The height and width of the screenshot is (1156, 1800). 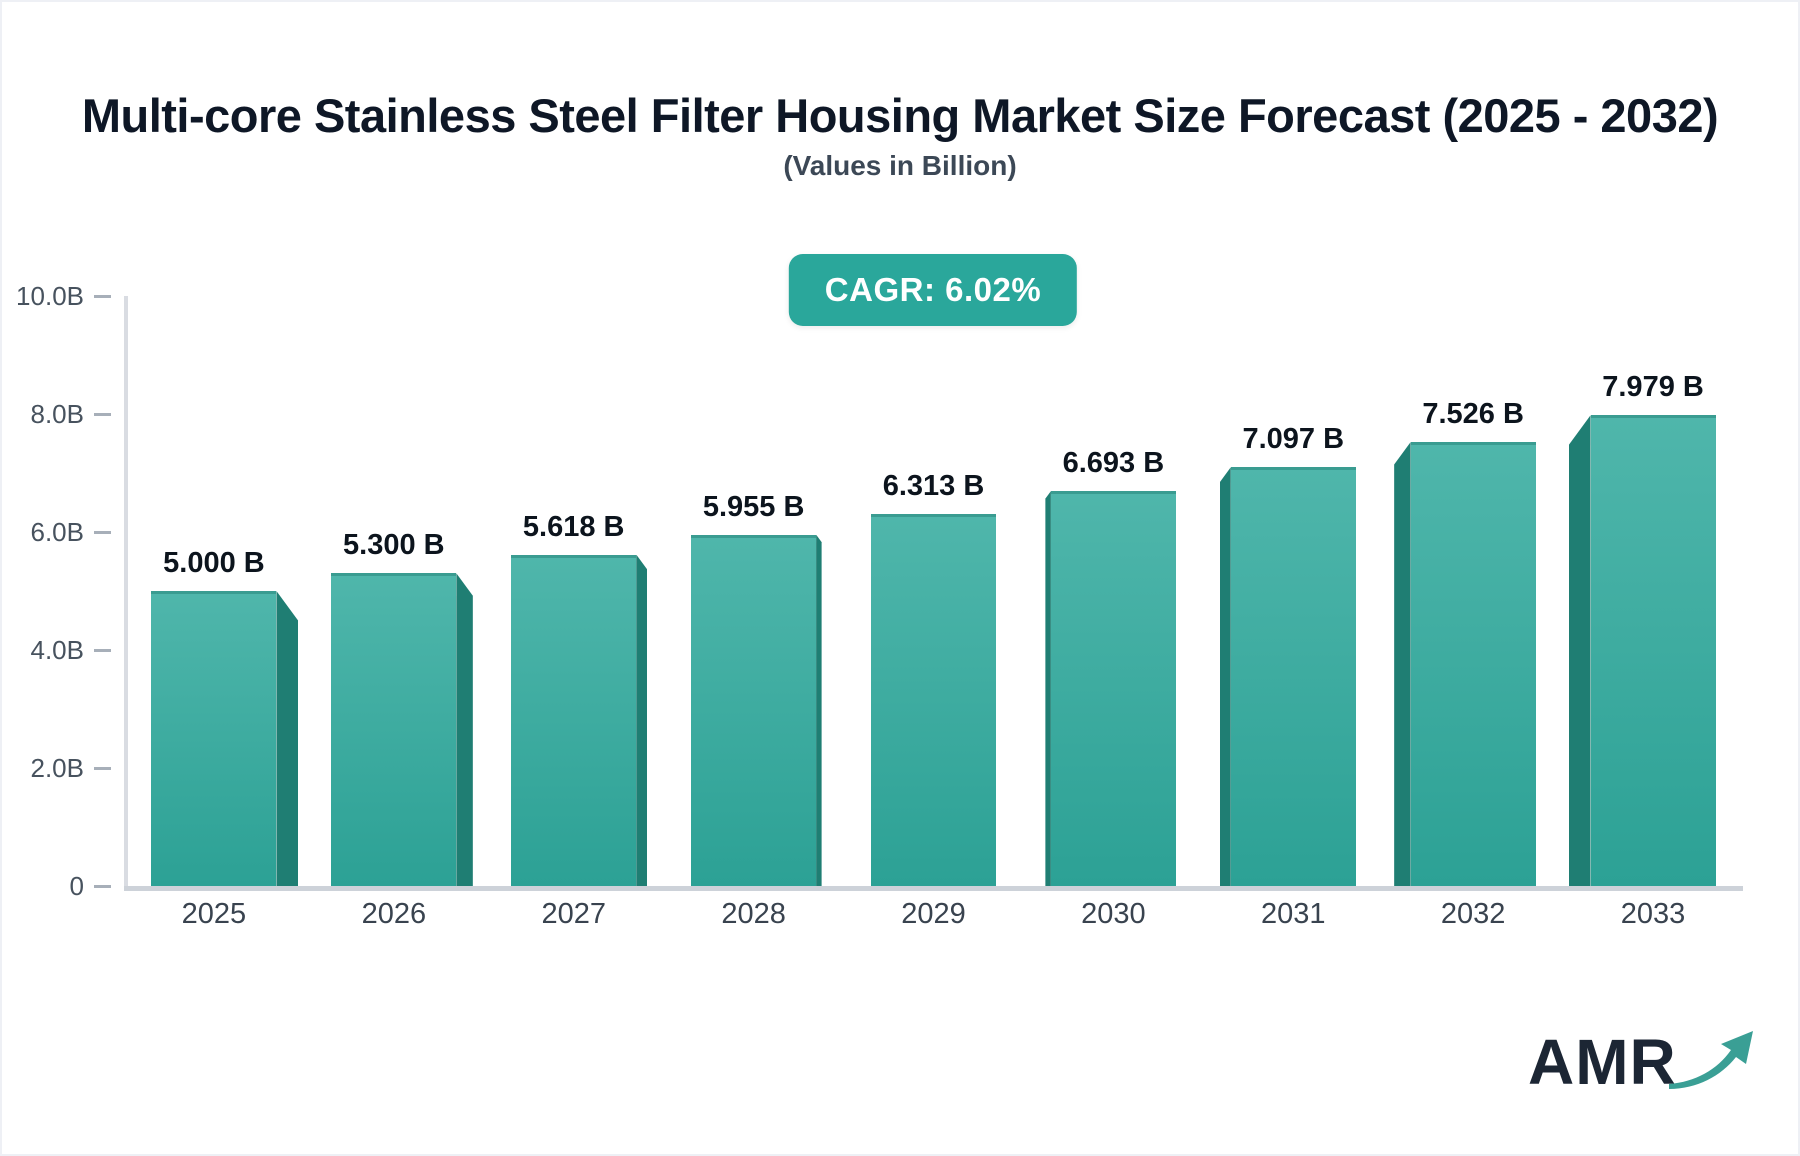 What do you see at coordinates (1113, 463) in the screenshot?
I see `bar-value-label: 6.693 B` at bounding box center [1113, 463].